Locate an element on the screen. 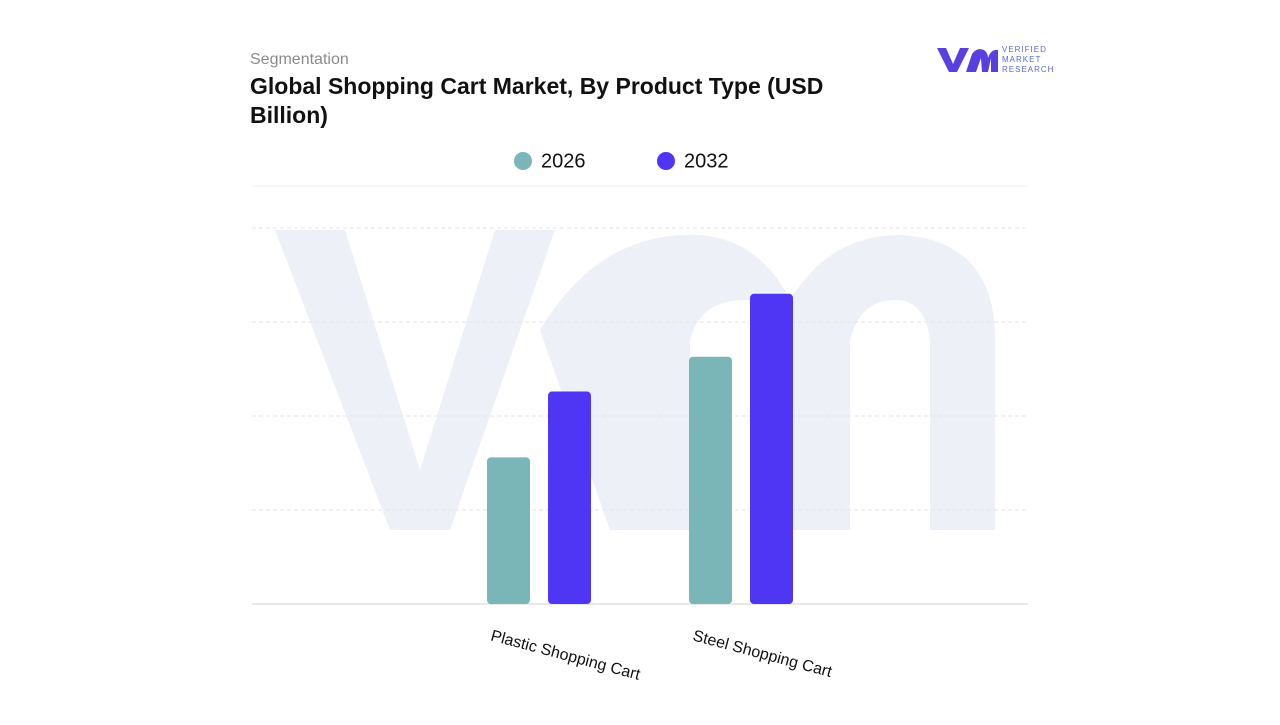 The image size is (1280, 725). legend-label: 2026 is located at coordinates (563, 161).